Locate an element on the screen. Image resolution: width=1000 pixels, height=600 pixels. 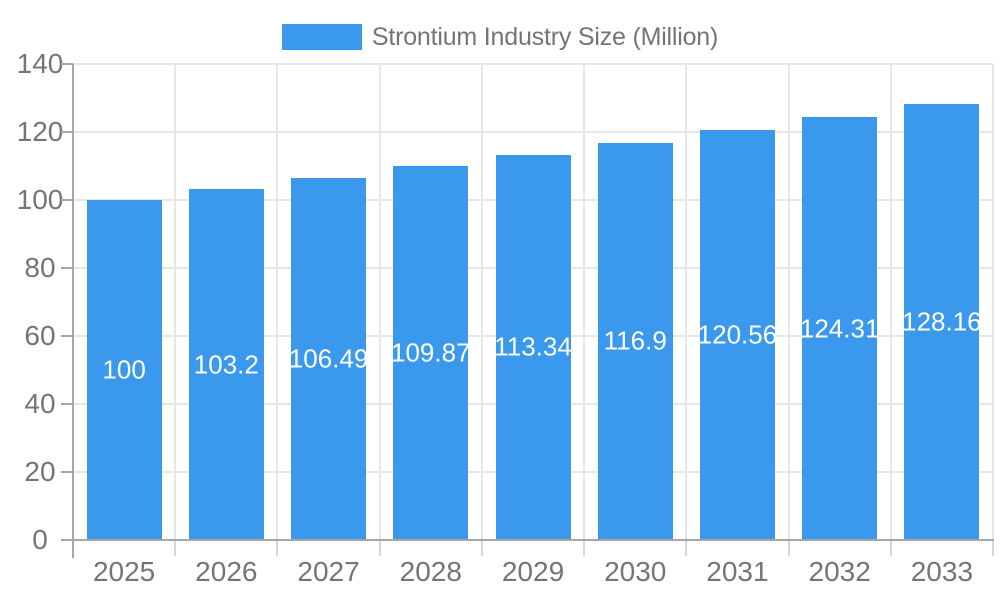
bar-value-label: 124.31 is located at coordinates (839, 328).